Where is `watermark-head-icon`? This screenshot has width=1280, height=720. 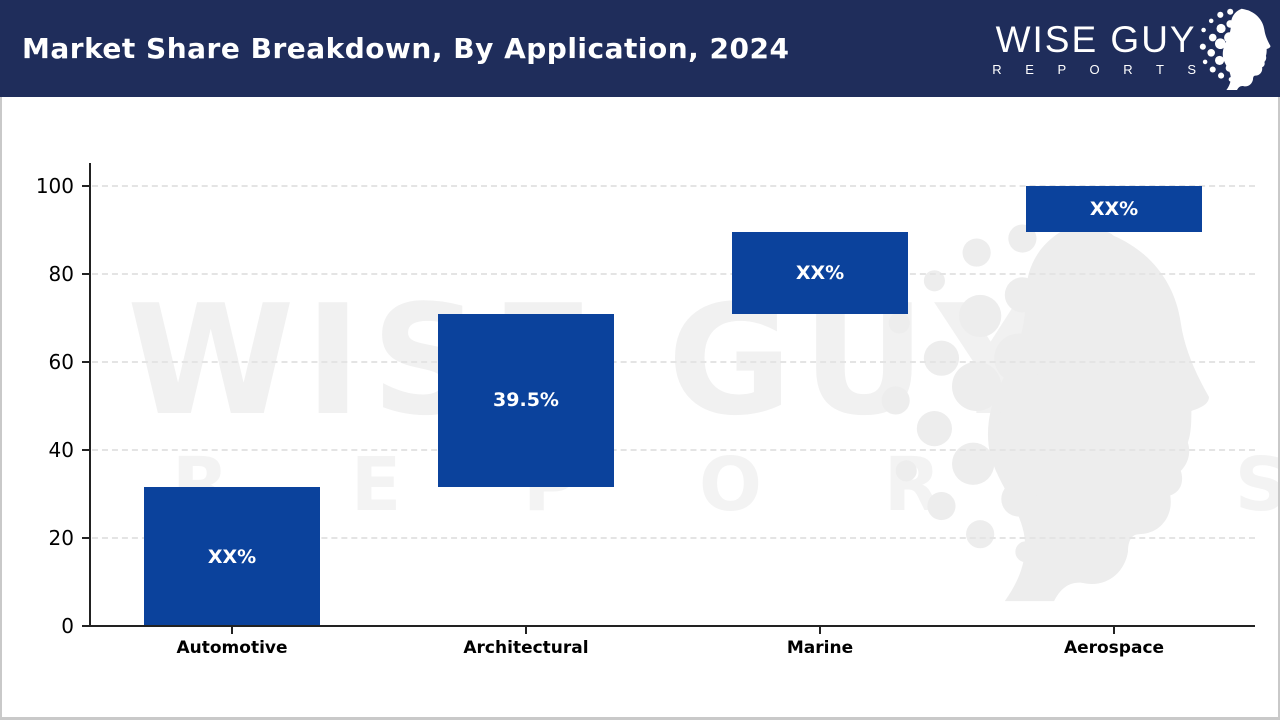 watermark-head-icon is located at coordinates (1045, 413).